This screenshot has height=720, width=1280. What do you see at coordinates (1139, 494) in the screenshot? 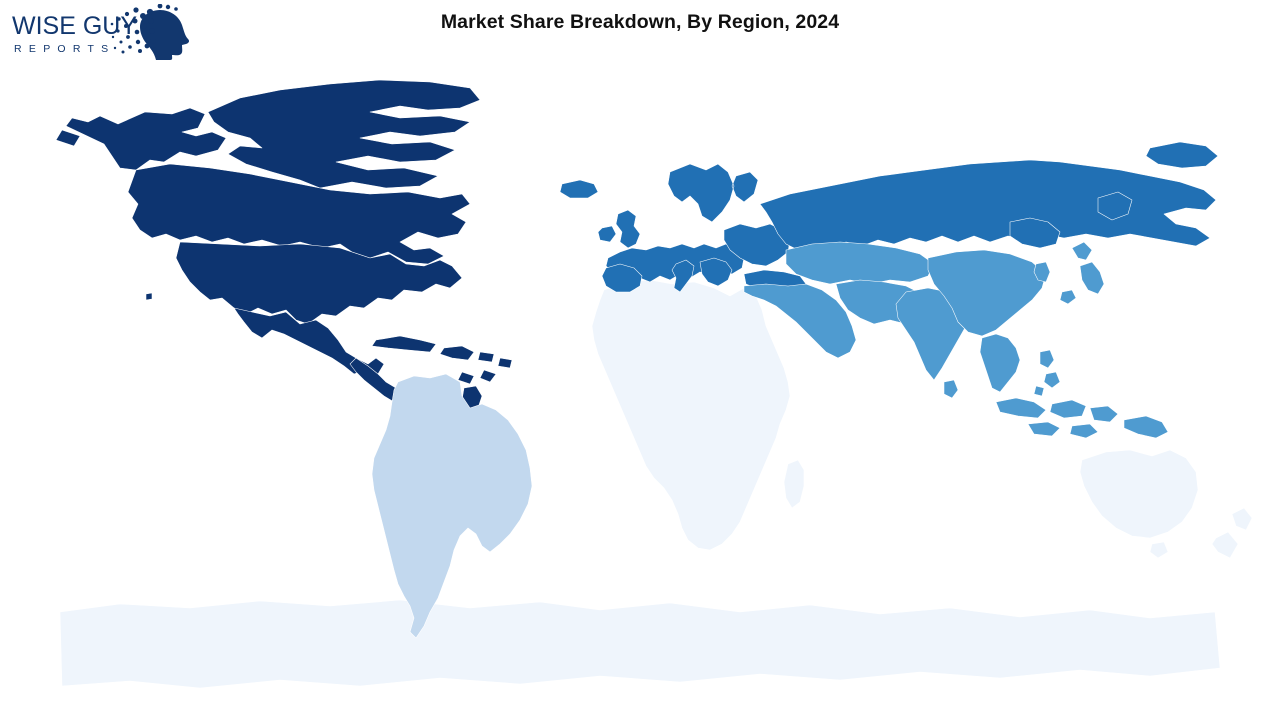
I see `shape-australia` at bounding box center [1139, 494].